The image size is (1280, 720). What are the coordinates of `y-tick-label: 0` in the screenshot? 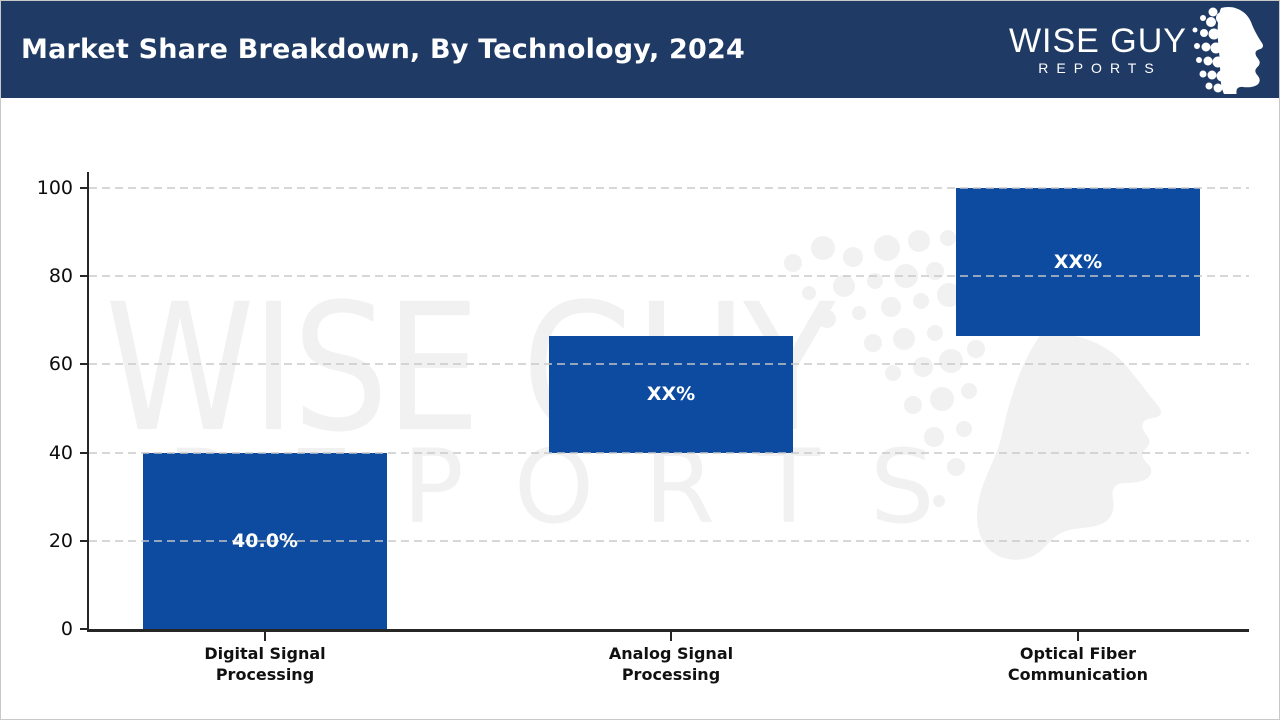 It's located at (66, 629).